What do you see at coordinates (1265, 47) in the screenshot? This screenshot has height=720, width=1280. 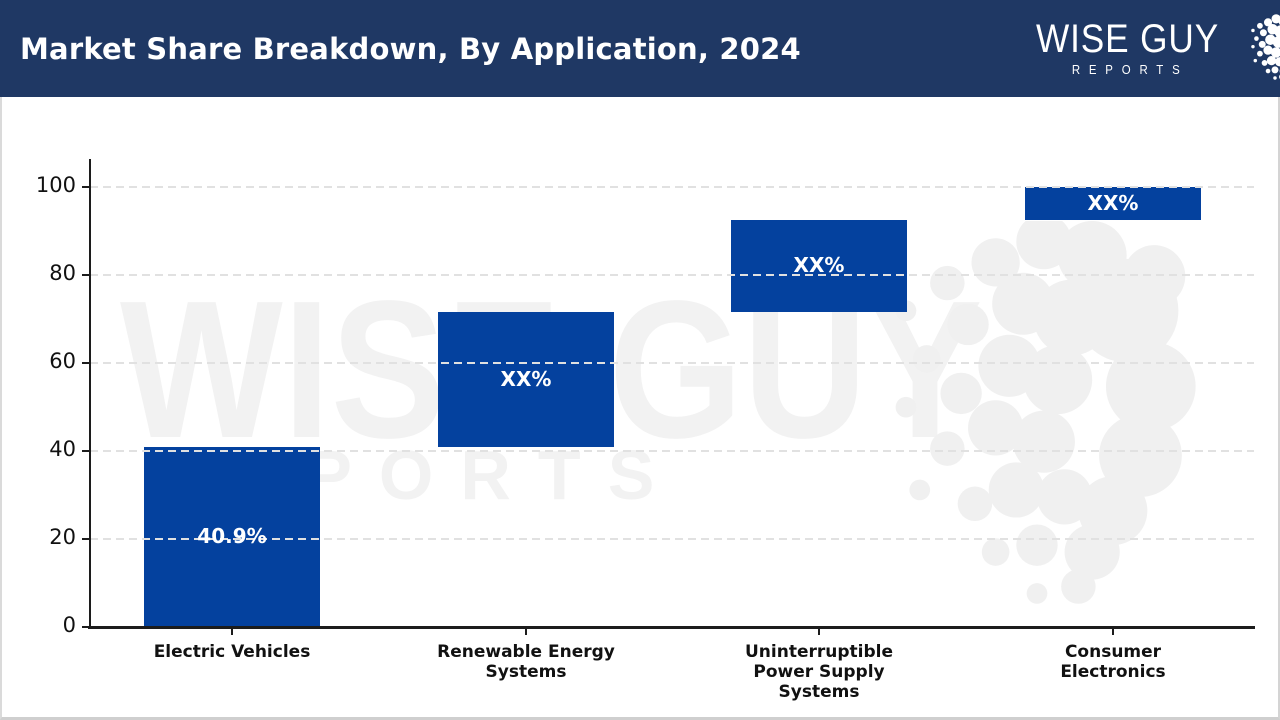 I see `logo-head-icon` at bounding box center [1265, 47].